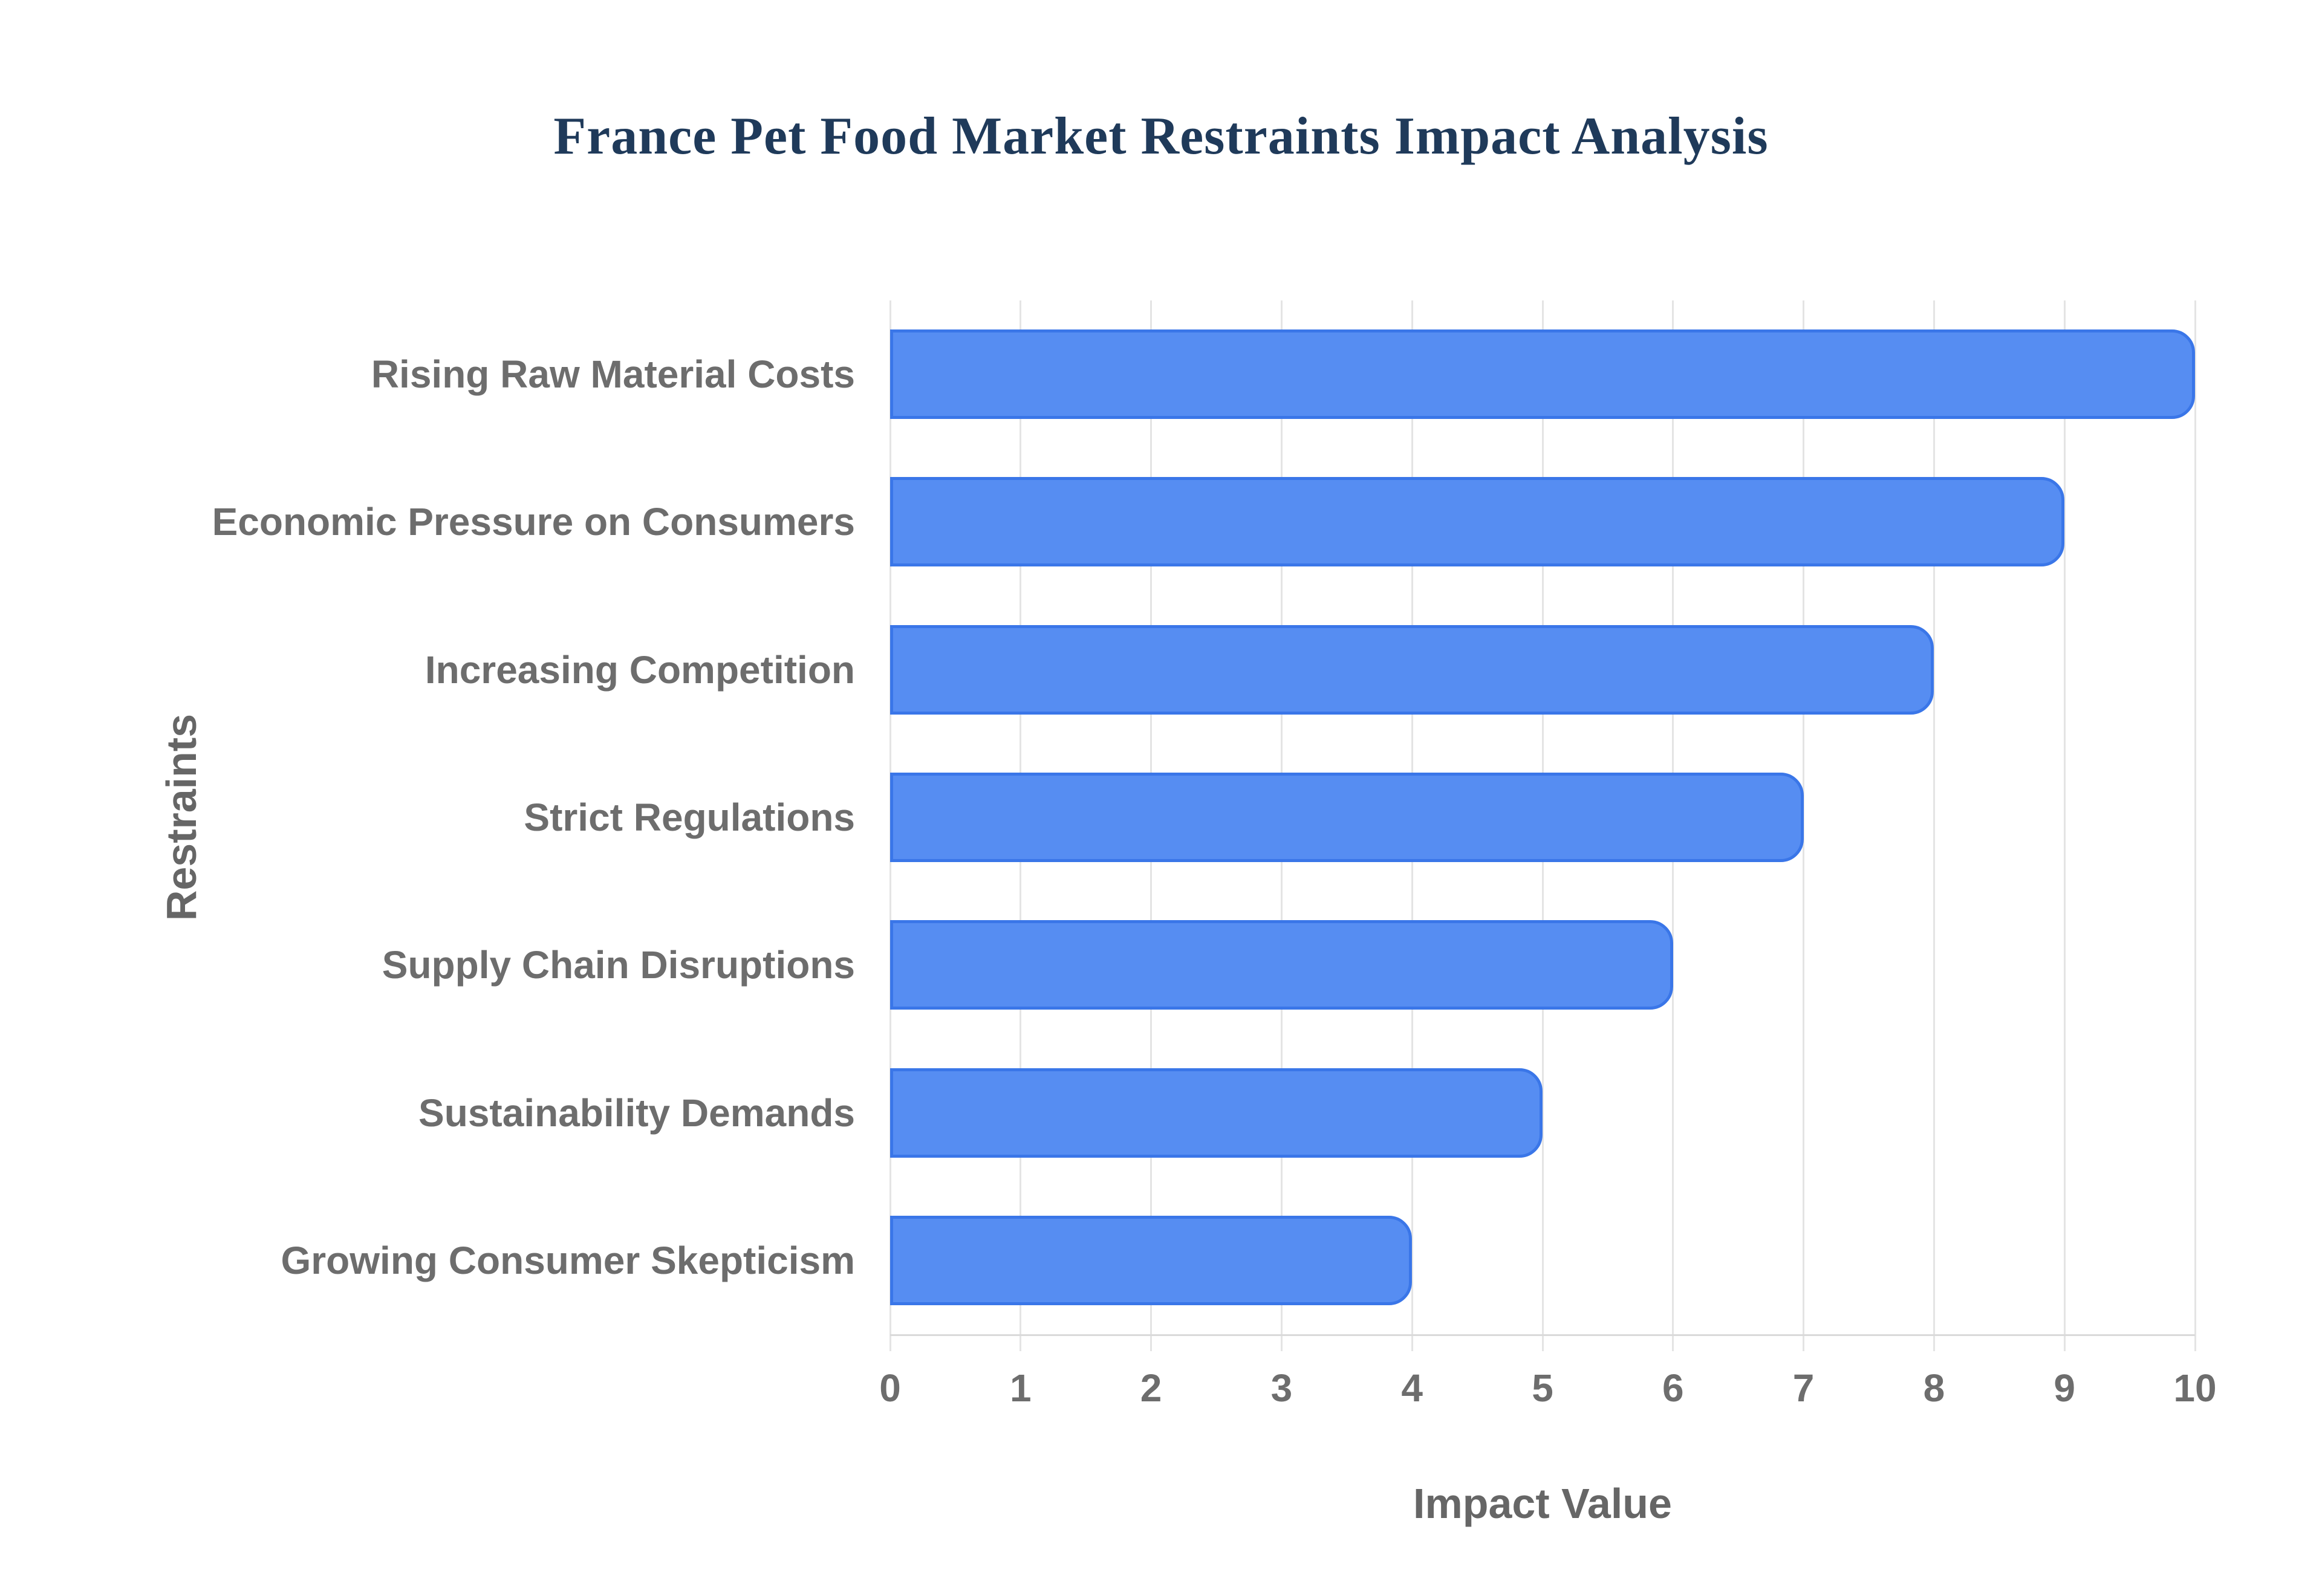 This screenshot has width=2322, height=1596. Describe the element at coordinates (1347, 817) in the screenshot. I see `bar-strict-regulations` at that location.